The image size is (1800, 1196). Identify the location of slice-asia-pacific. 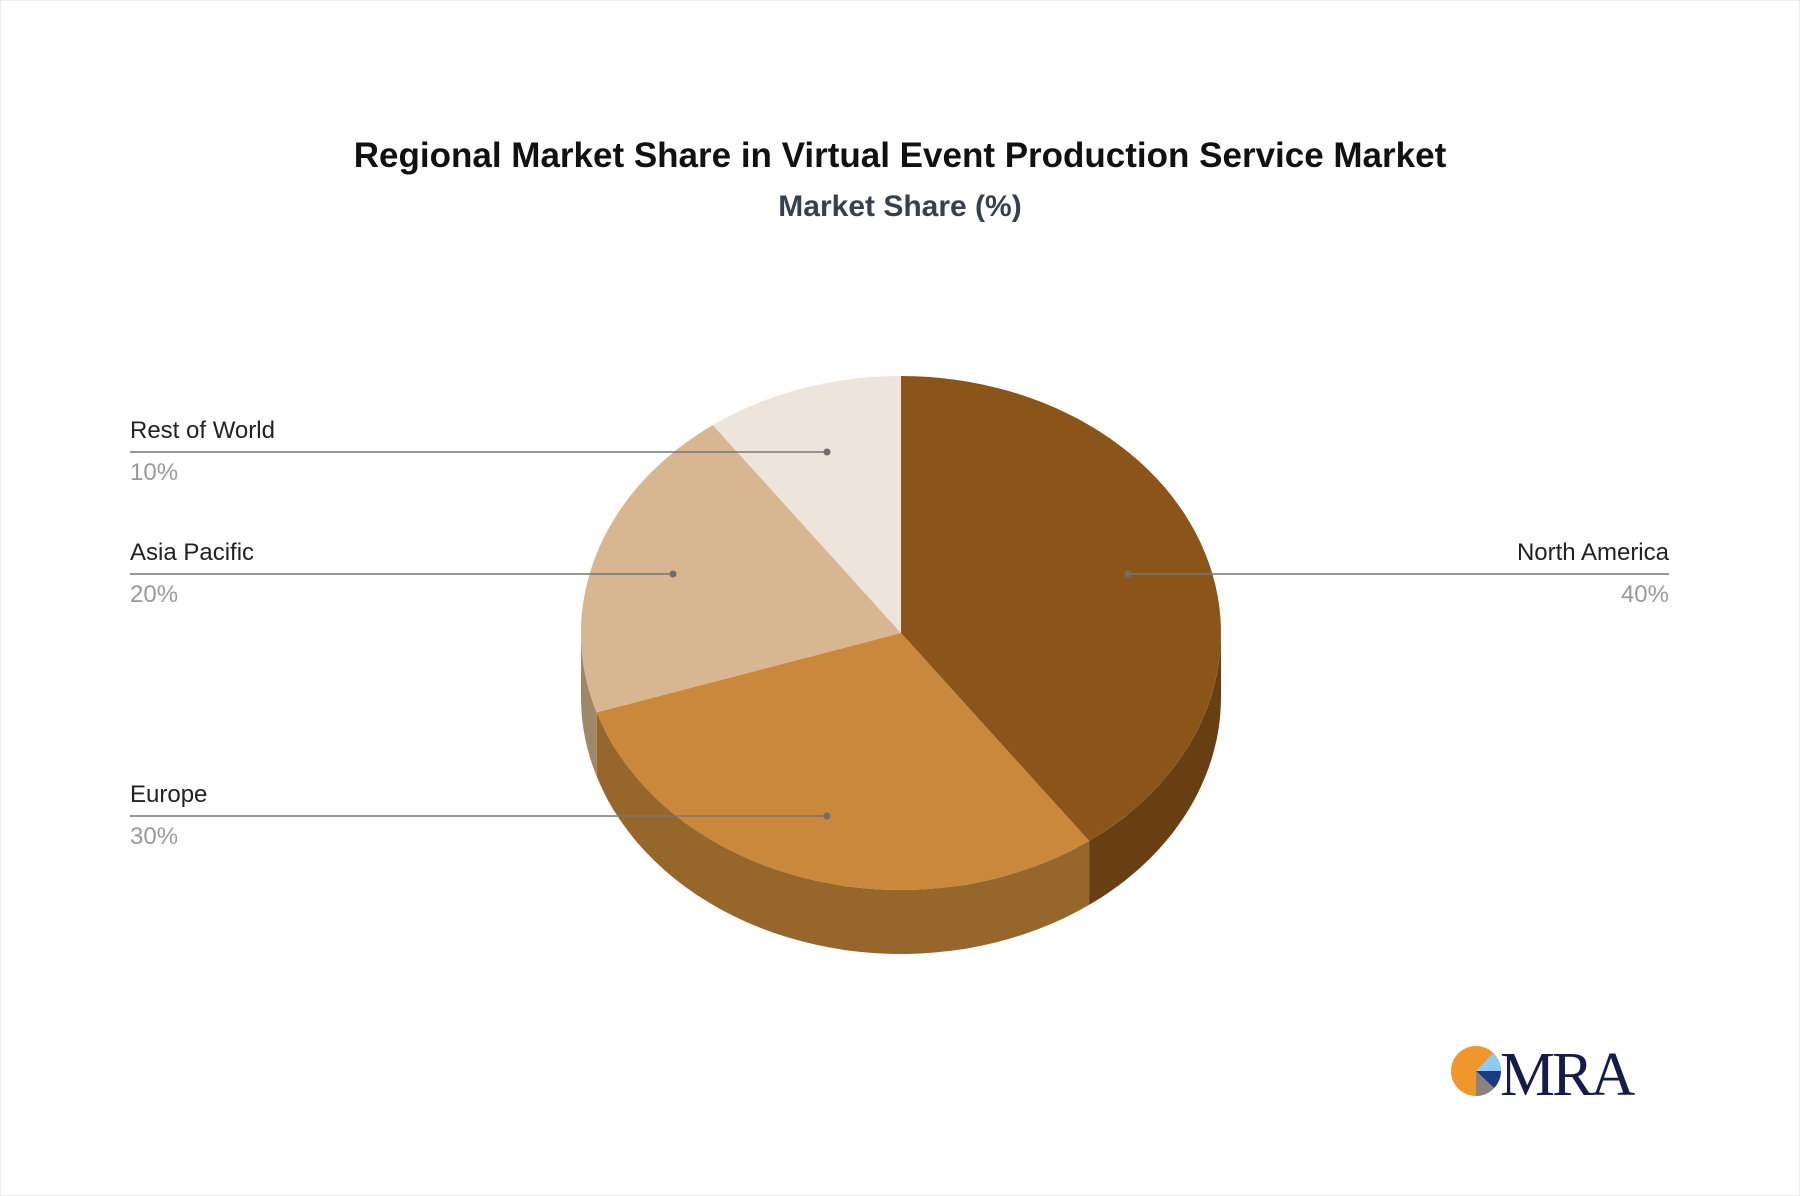
(741, 569).